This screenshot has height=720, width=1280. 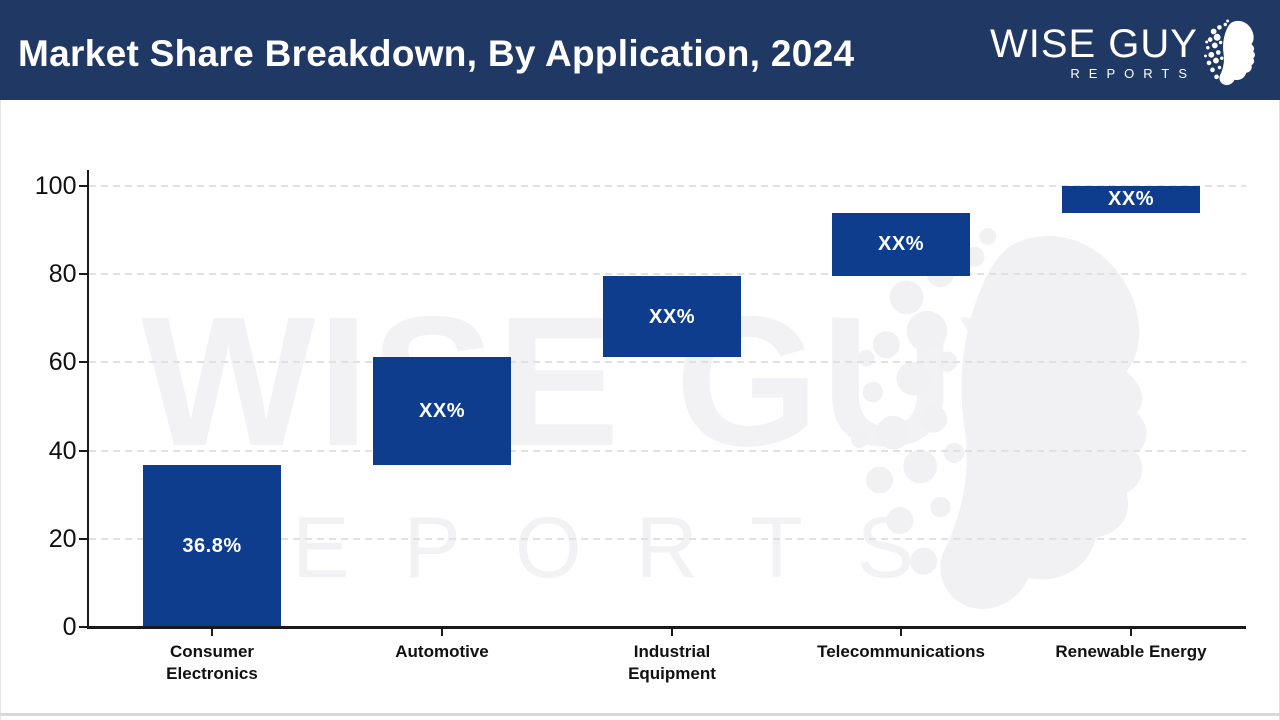 What do you see at coordinates (212, 632) in the screenshot?
I see `xtick-mark-consumer-electronics` at bounding box center [212, 632].